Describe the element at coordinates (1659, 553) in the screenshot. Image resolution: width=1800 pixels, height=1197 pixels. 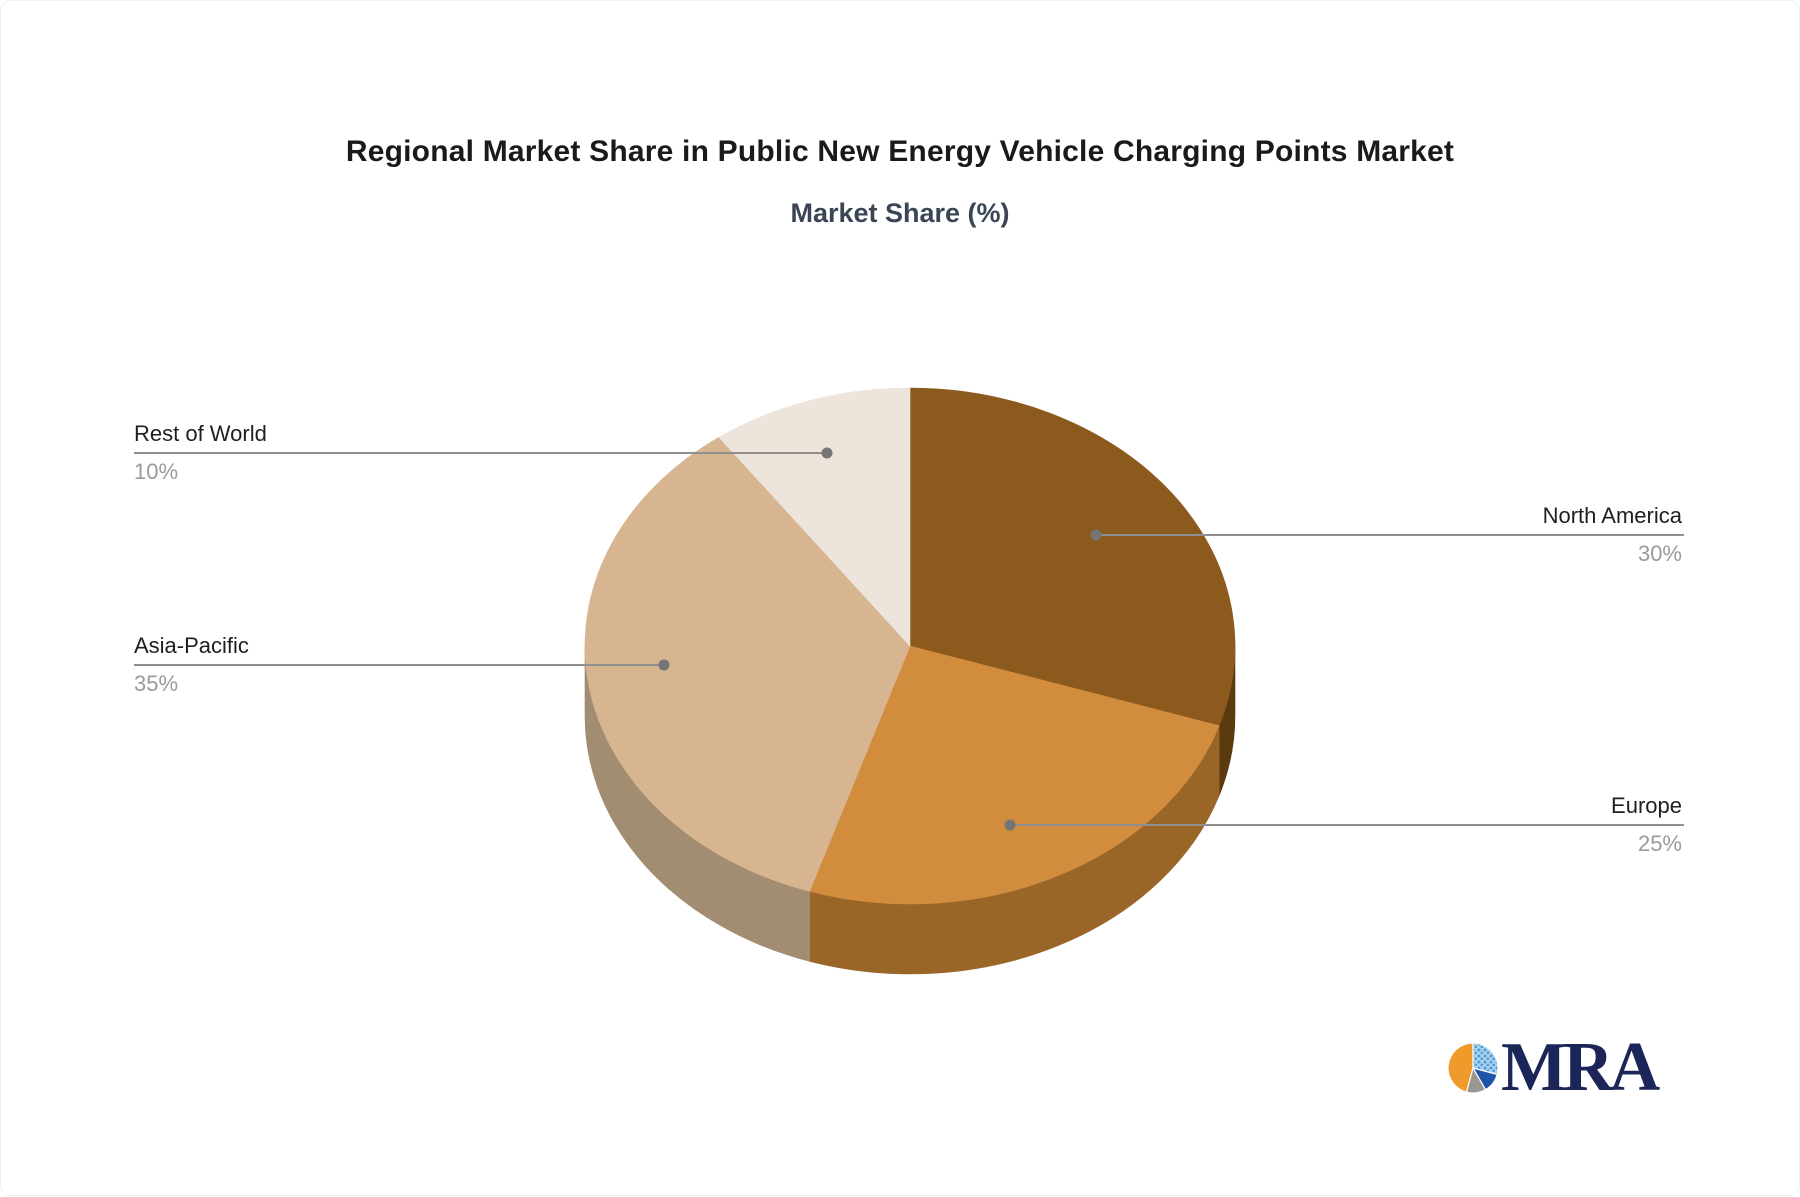
I see `slice-value-north-america: 30%` at that location.